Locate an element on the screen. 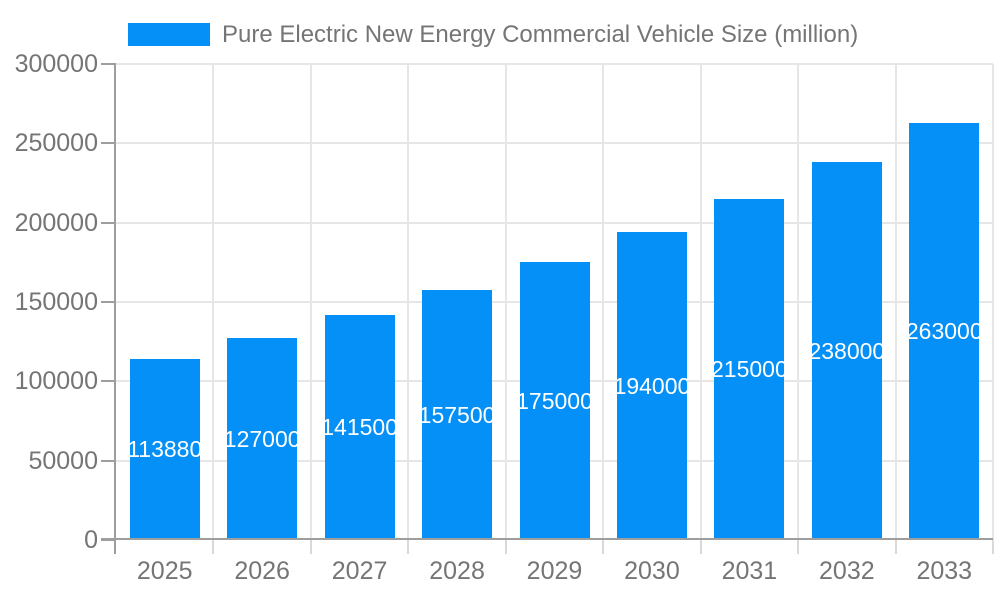 The width and height of the screenshot is (1000, 600). bar-value-label: 238000 is located at coordinates (846, 350).